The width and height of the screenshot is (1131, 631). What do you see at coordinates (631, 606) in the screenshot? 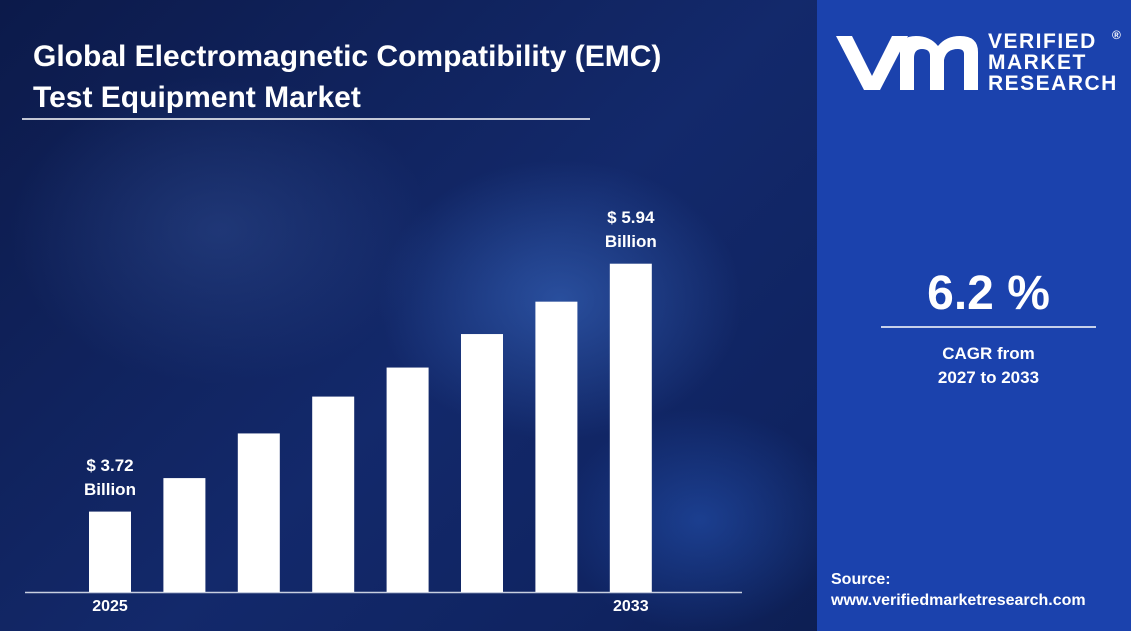
I see `x-tick-label: 2033` at bounding box center [631, 606].